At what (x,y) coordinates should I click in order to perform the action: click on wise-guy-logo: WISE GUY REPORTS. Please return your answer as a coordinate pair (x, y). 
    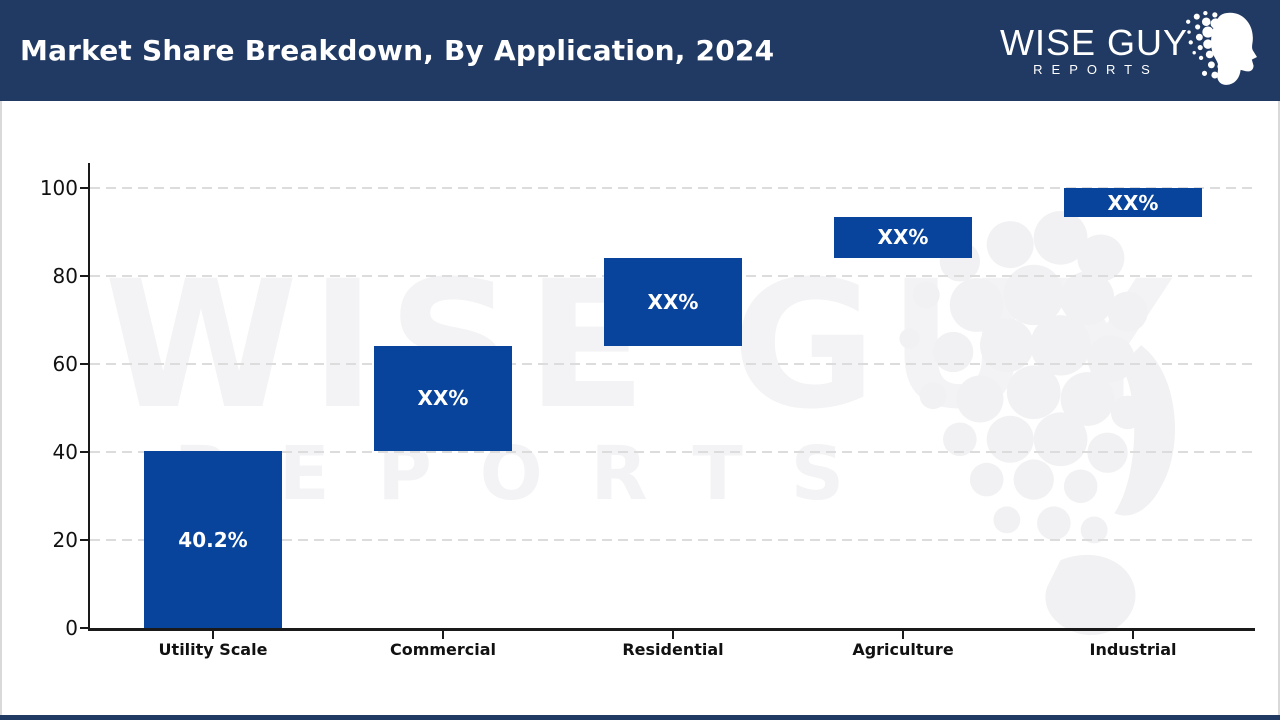
    Looking at the image, I should click on (1133, 51).